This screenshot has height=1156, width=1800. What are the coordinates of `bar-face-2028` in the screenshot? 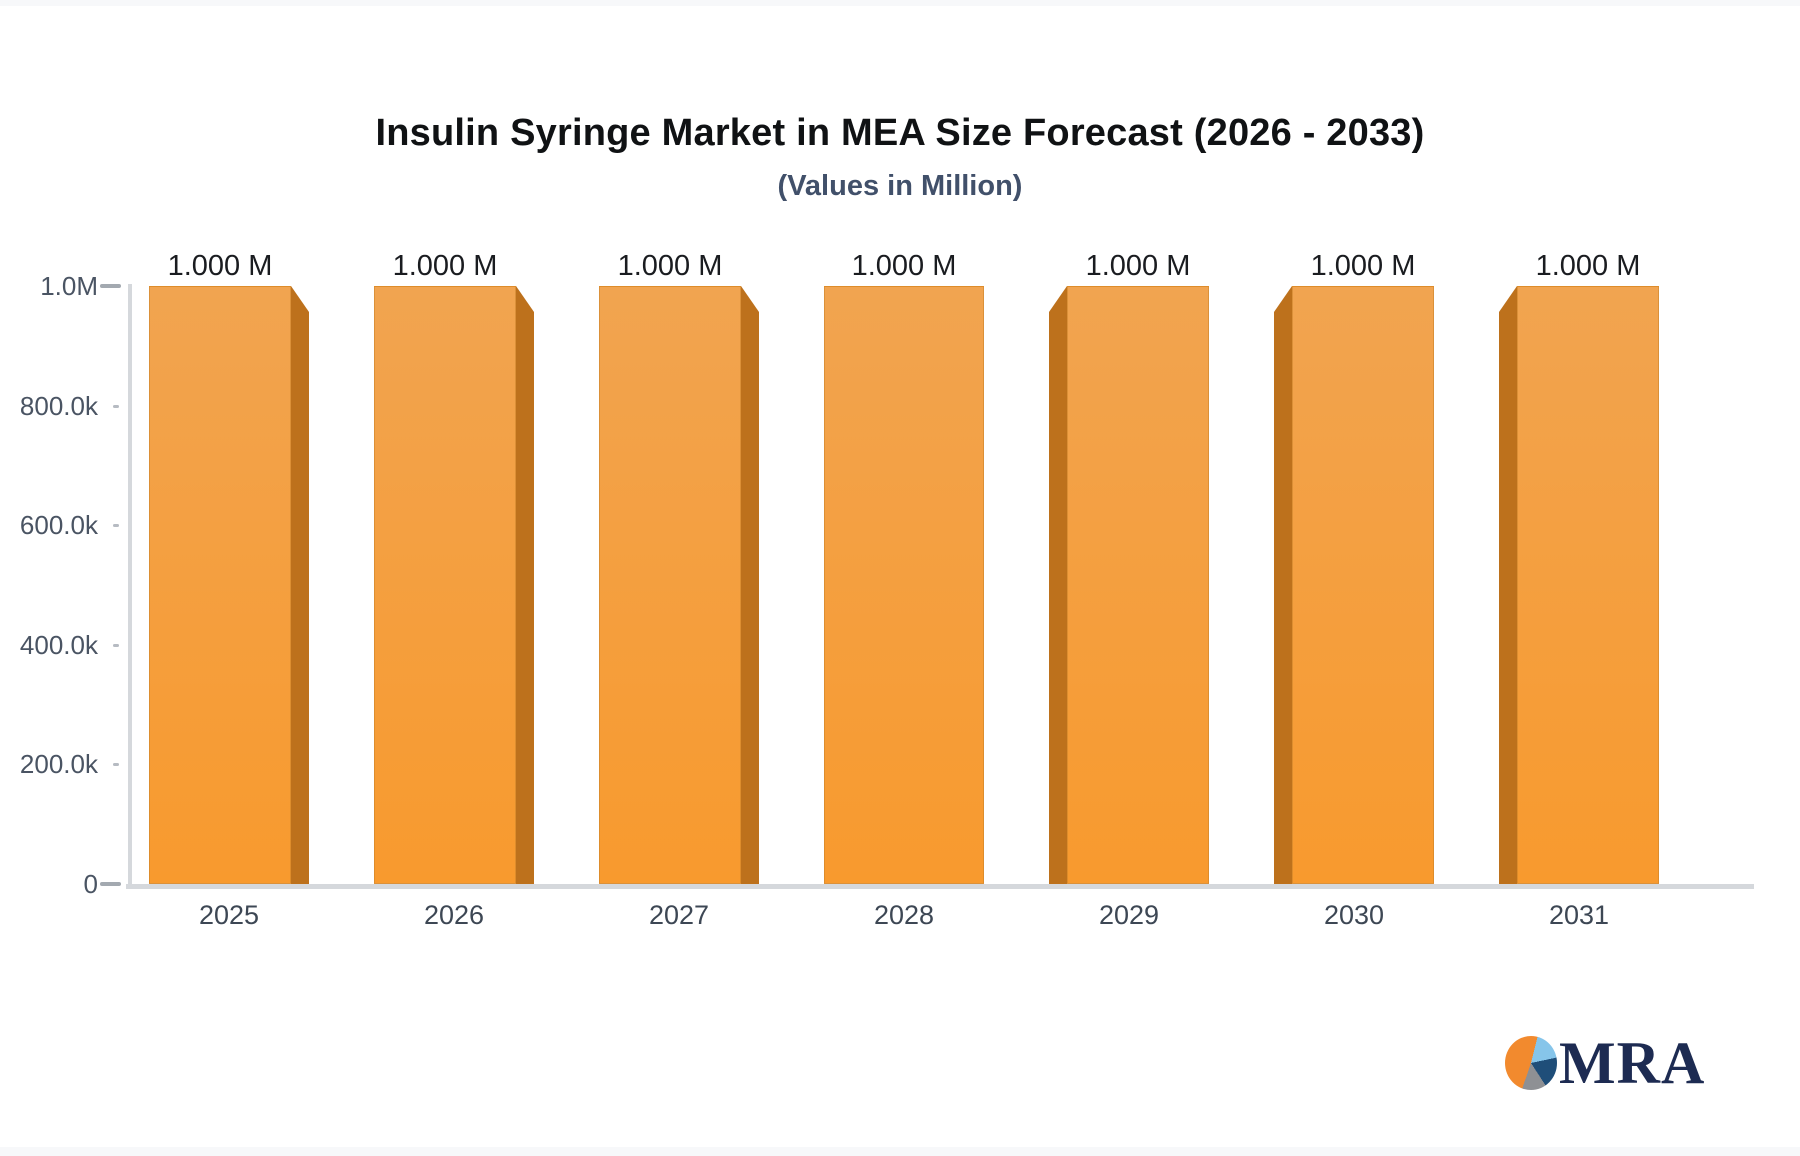 It's located at (904, 585).